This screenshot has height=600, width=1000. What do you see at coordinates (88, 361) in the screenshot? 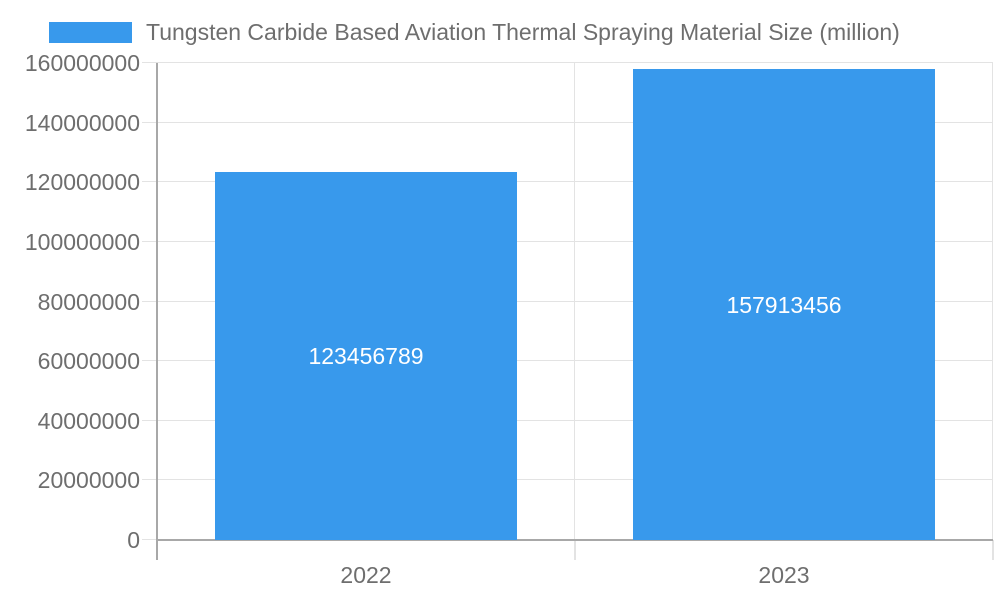
I see `y-axis-tick-label: 60000000` at bounding box center [88, 361].